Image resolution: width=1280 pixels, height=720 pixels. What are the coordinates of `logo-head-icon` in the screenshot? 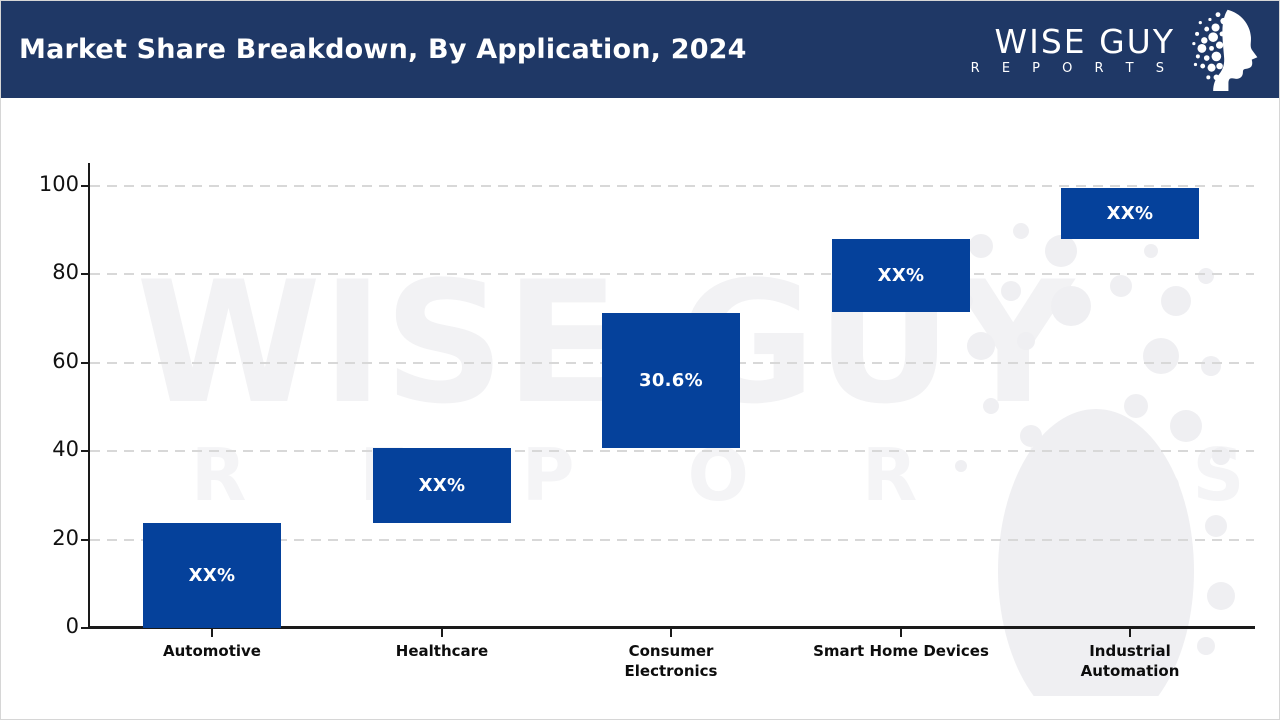 It's located at (1225, 50).